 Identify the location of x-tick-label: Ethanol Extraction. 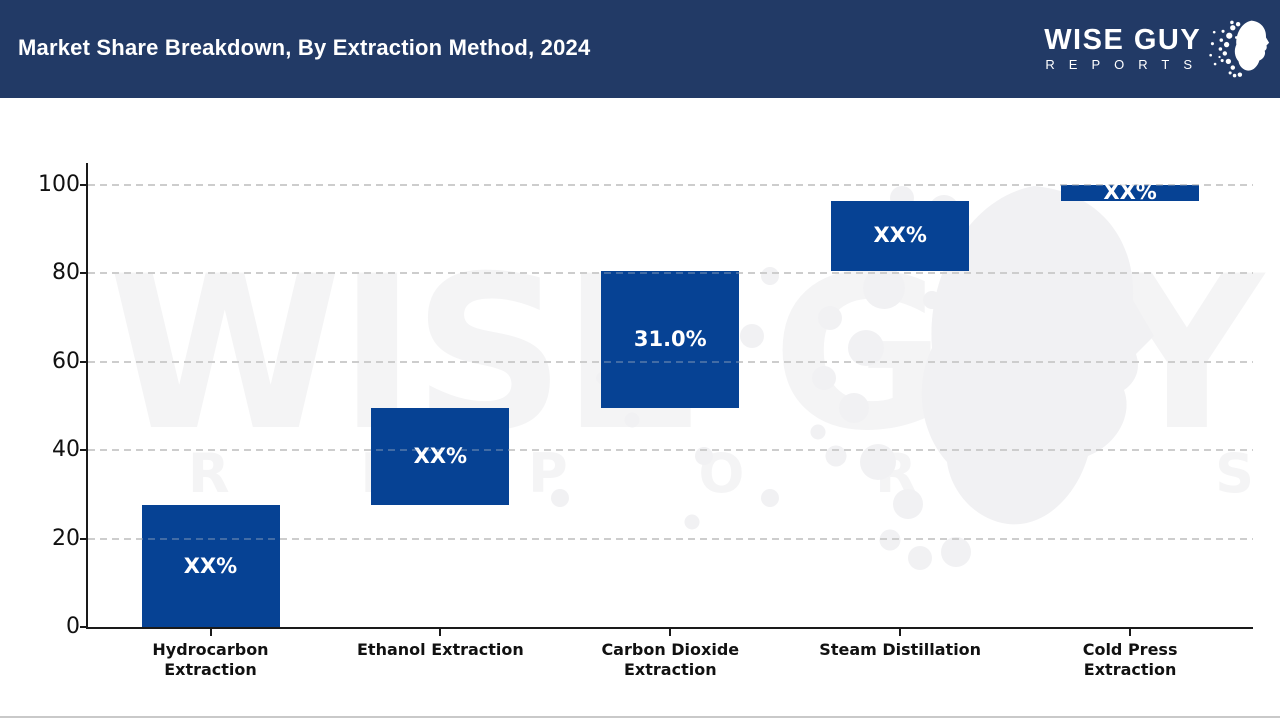
(440, 649).